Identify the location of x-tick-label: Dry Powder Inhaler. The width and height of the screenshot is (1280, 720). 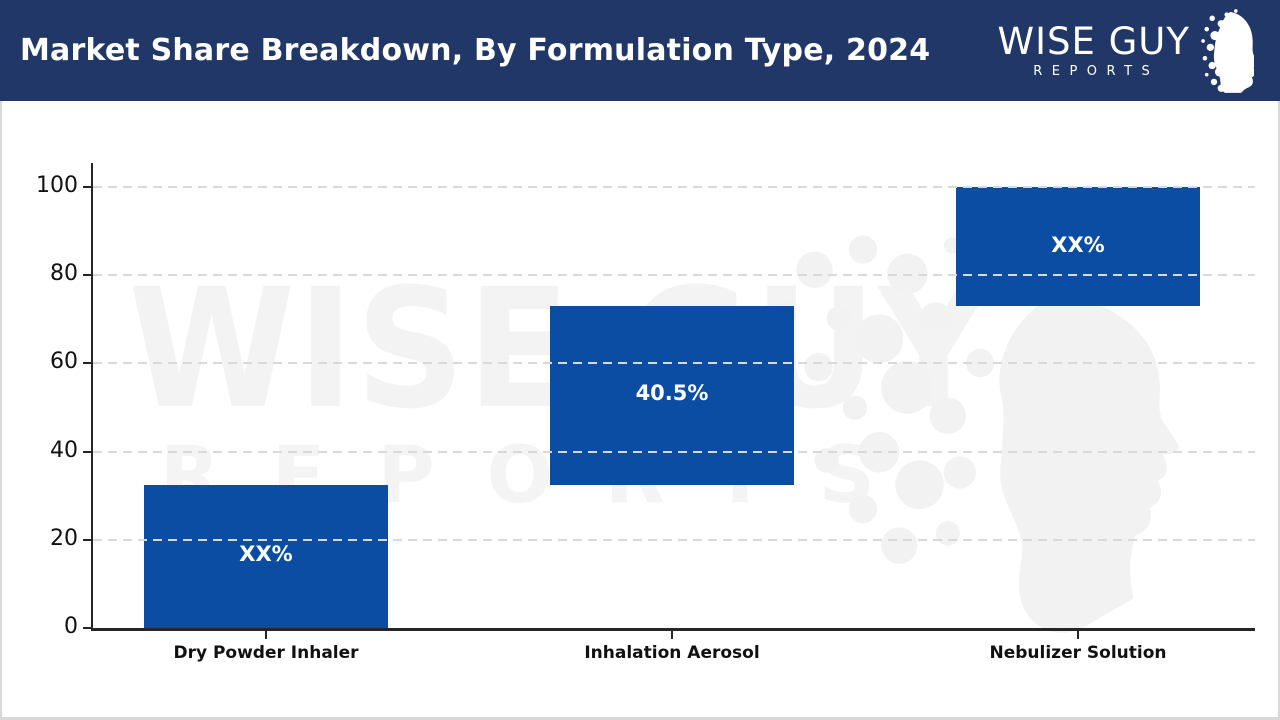
(266, 653).